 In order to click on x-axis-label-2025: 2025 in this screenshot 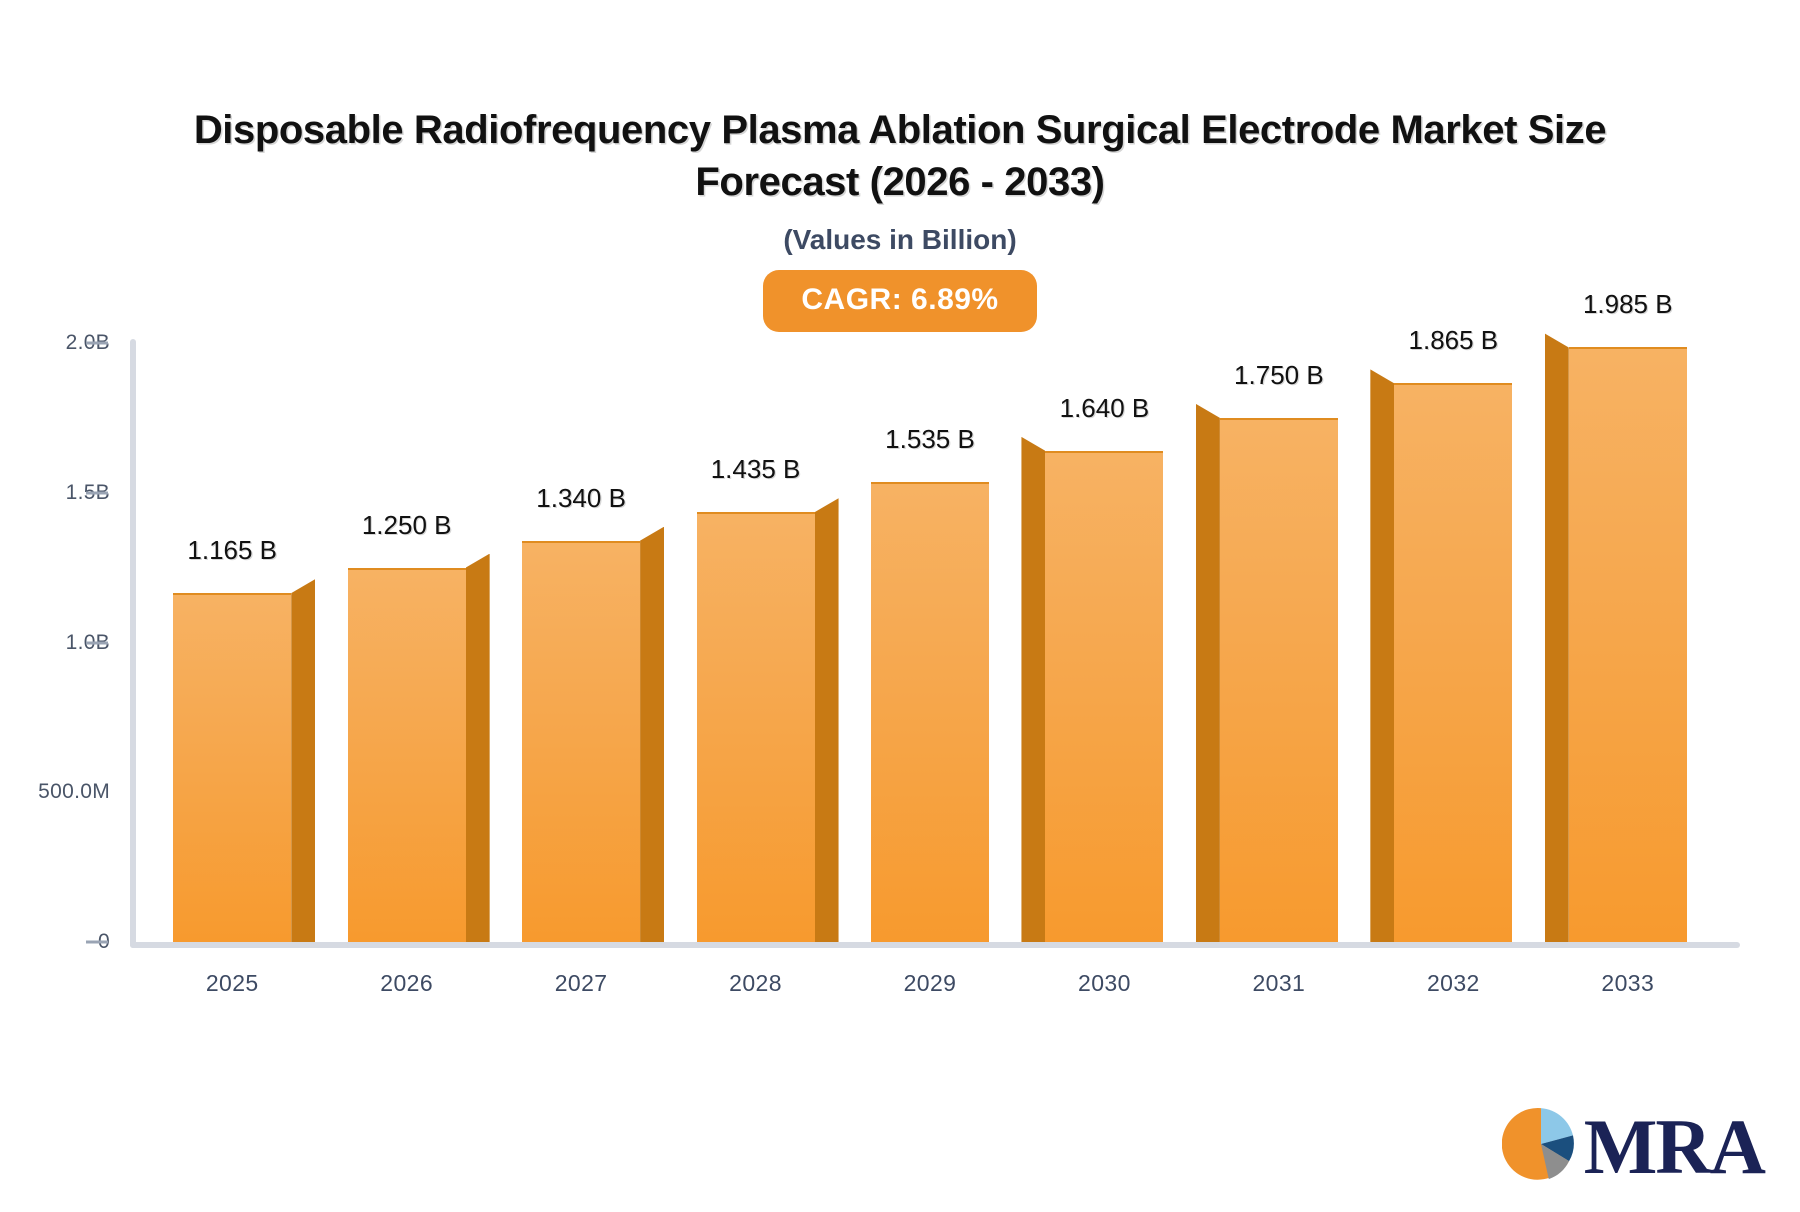, I will do `click(232, 983)`.